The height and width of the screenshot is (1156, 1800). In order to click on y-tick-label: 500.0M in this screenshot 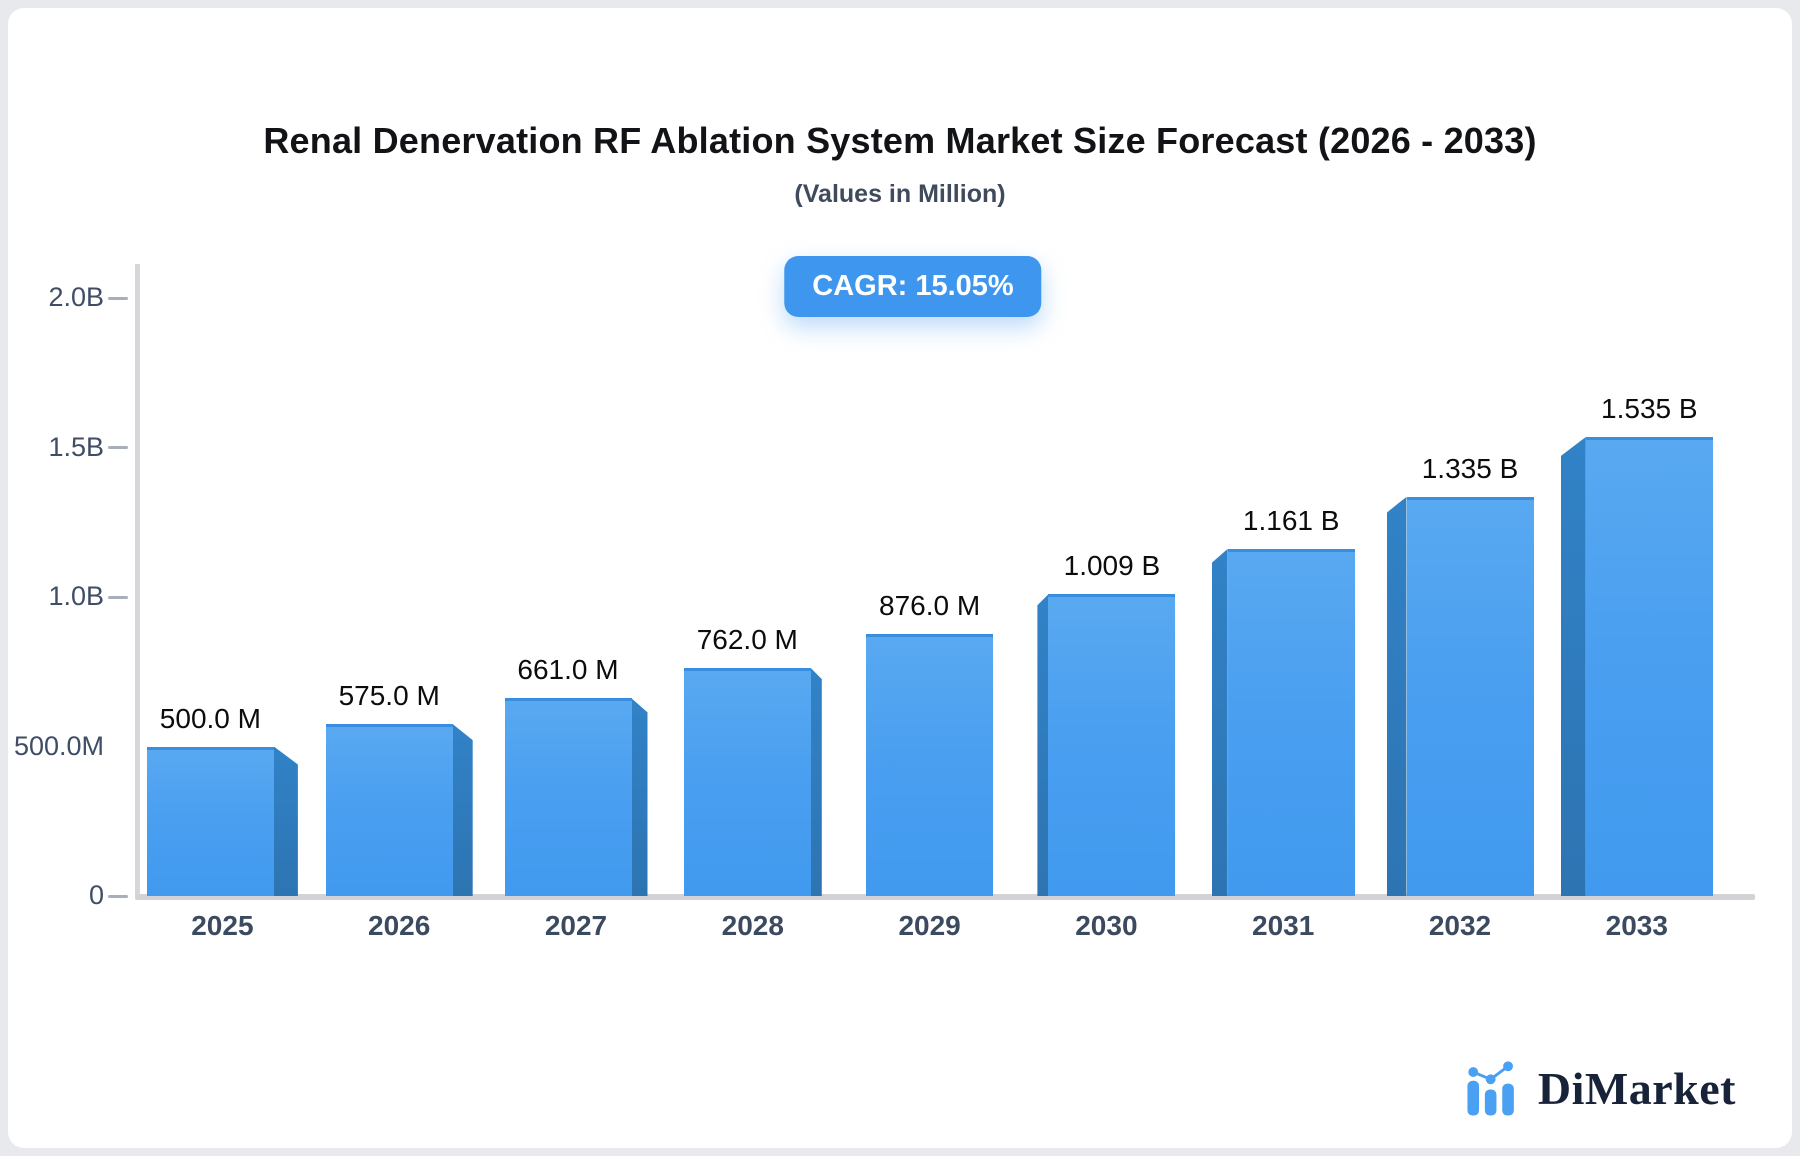, I will do `click(58, 745)`.